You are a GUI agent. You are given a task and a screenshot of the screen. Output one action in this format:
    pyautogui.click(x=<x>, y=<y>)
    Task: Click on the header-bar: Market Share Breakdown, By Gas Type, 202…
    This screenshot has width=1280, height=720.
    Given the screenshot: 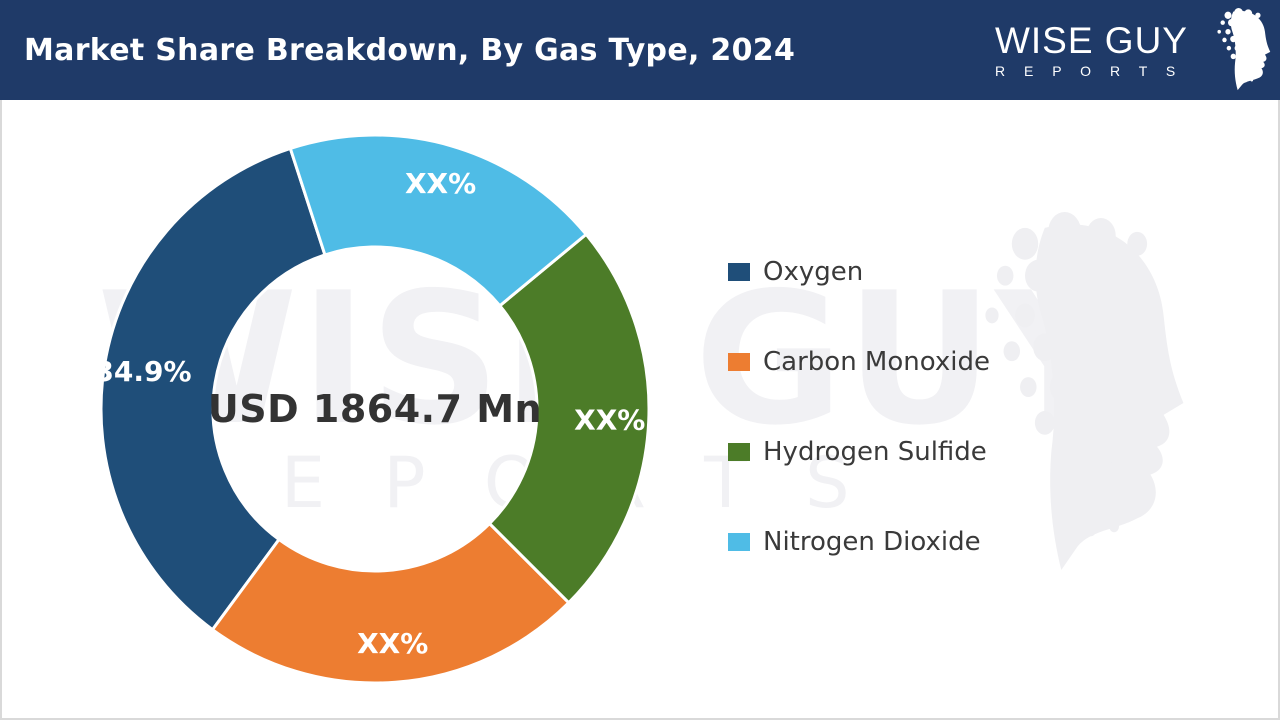 What is the action you would take?
    pyautogui.click(x=640, y=50)
    